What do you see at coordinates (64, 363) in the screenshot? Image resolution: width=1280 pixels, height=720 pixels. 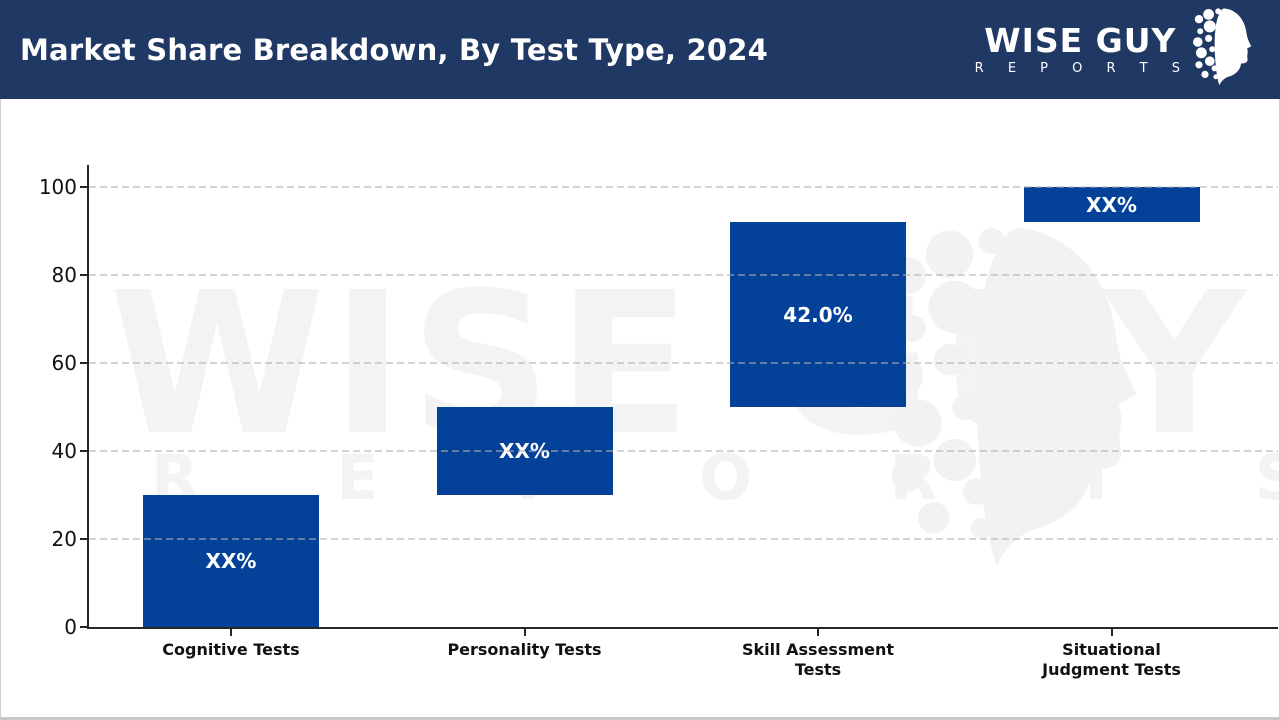 I see `y-tick-label: 60` at bounding box center [64, 363].